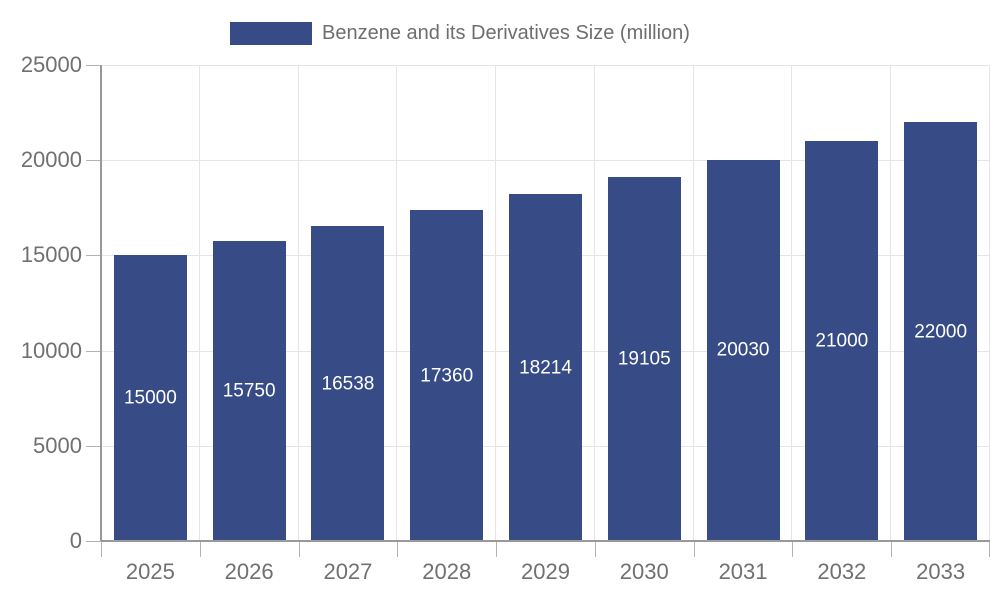 The height and width of the screenshot is (600, 1000). I want to click on bar-value-label: 20030, so click(743, 350).